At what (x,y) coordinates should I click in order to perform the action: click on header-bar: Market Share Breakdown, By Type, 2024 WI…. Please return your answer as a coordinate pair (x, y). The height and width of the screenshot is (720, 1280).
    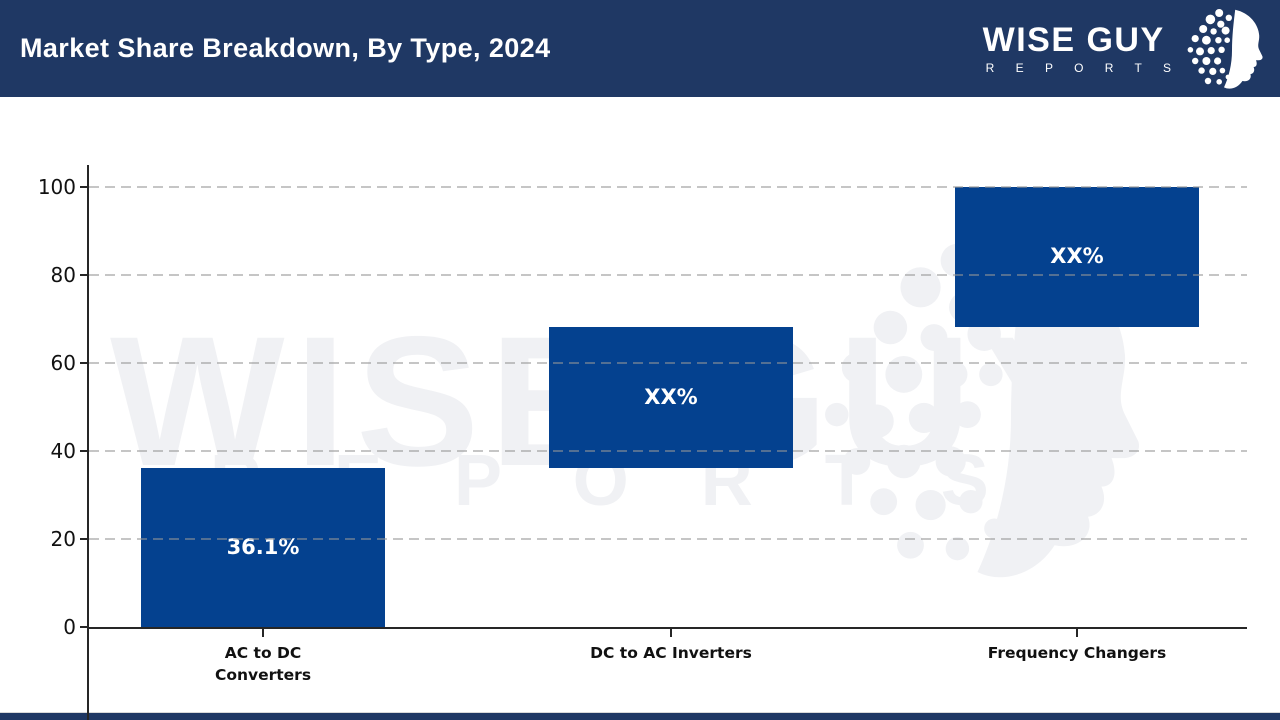
    Looking at the image, I should click on (640, 48).